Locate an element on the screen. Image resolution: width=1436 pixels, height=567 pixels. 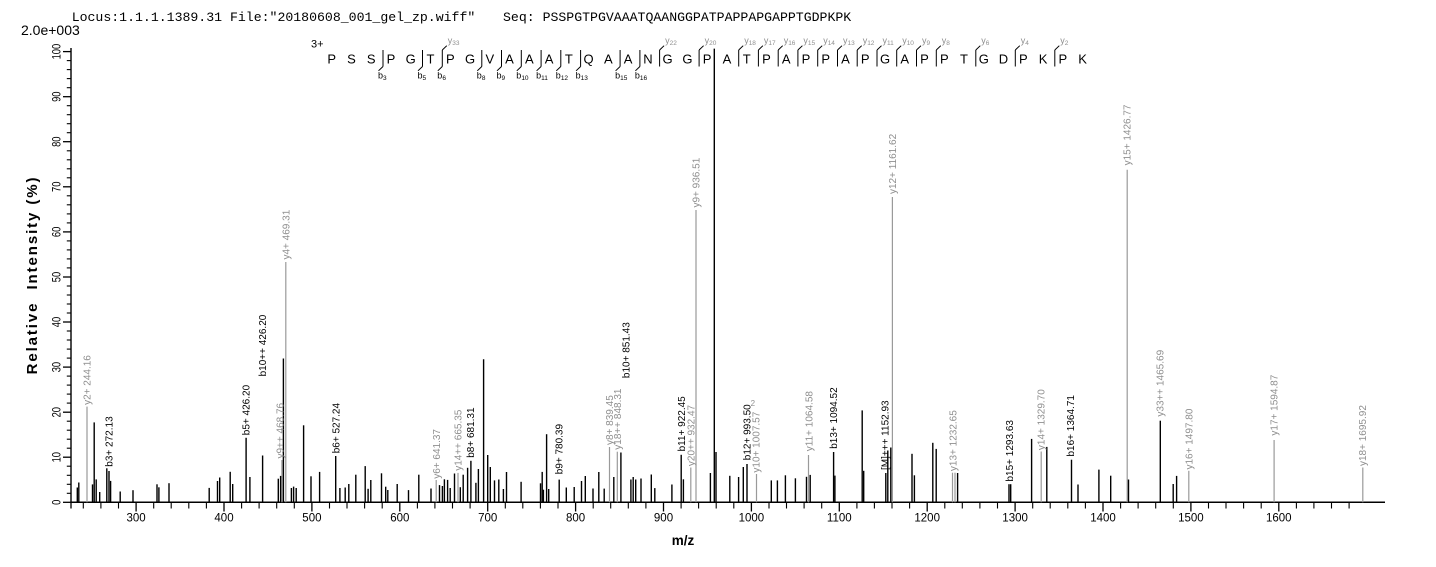
svg-text: y8+ 839.45 is located at coordinates (610, 420).